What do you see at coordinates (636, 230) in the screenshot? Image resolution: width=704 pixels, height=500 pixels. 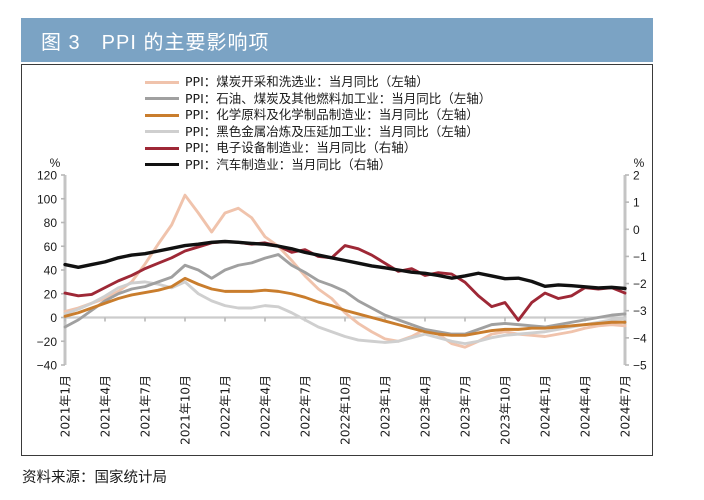 I see `y-axis-right-tick-label: 0` at bounding box center [636, 230].